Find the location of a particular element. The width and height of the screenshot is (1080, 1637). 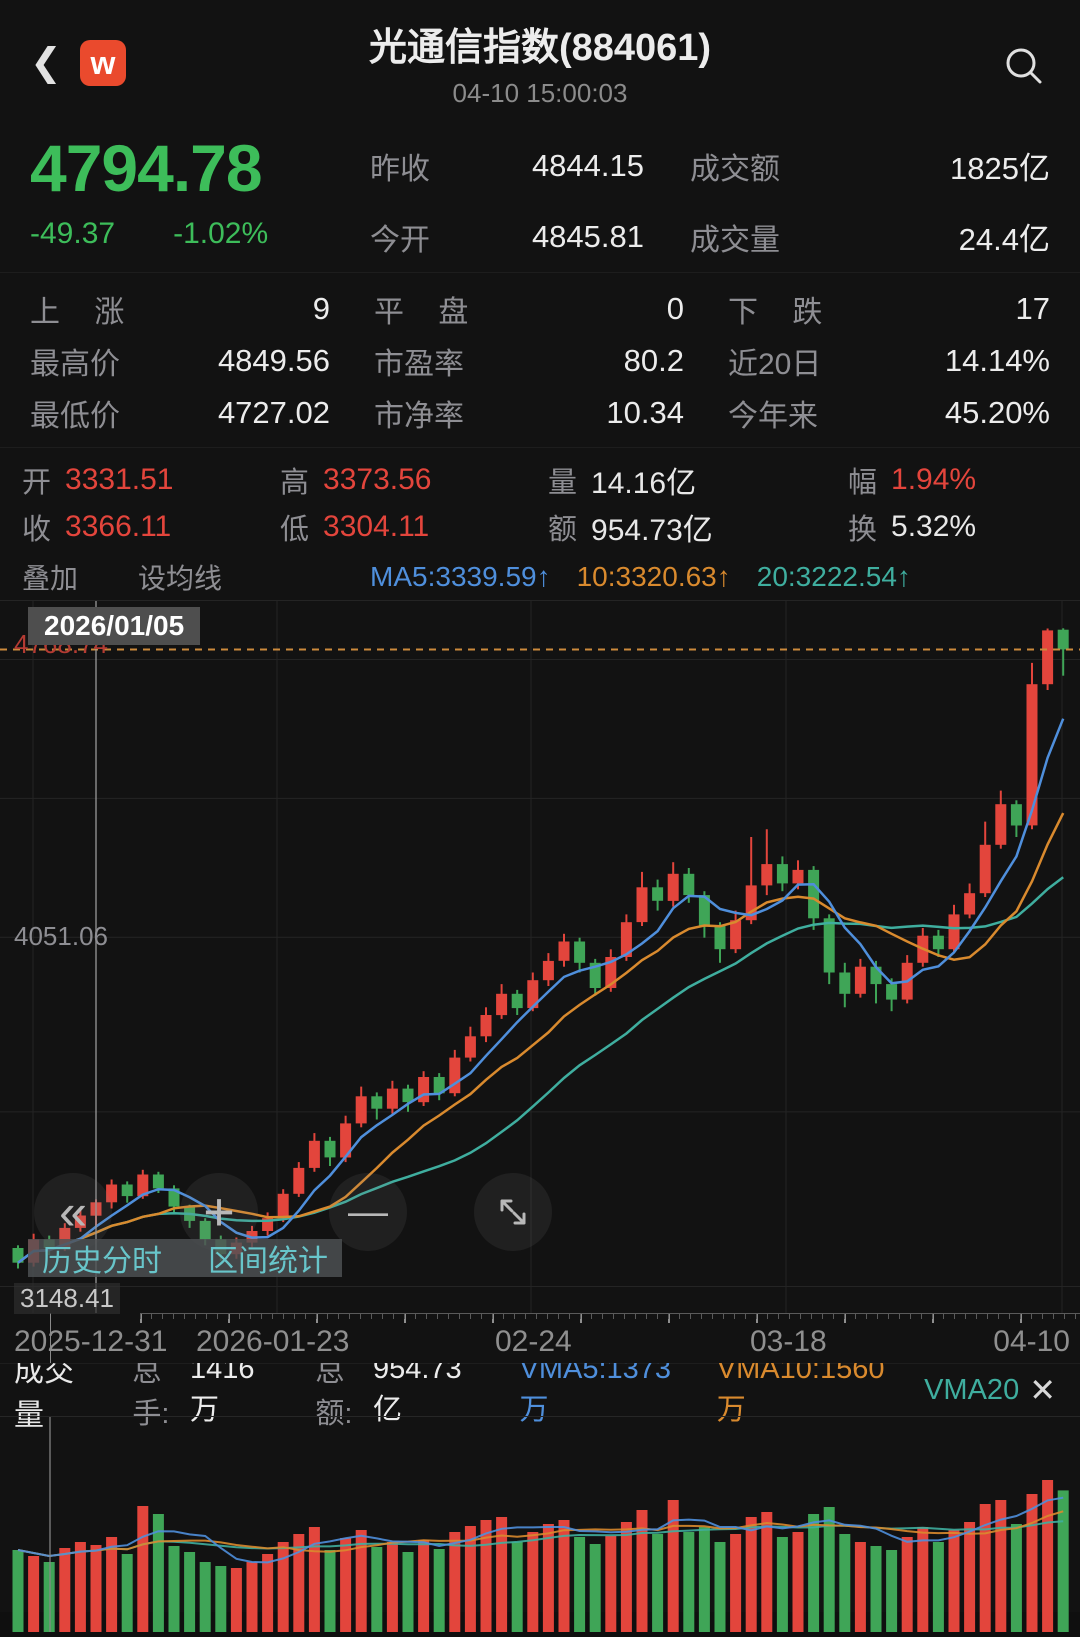

ohlc-label: 开 is located at coordinates (37, 482).